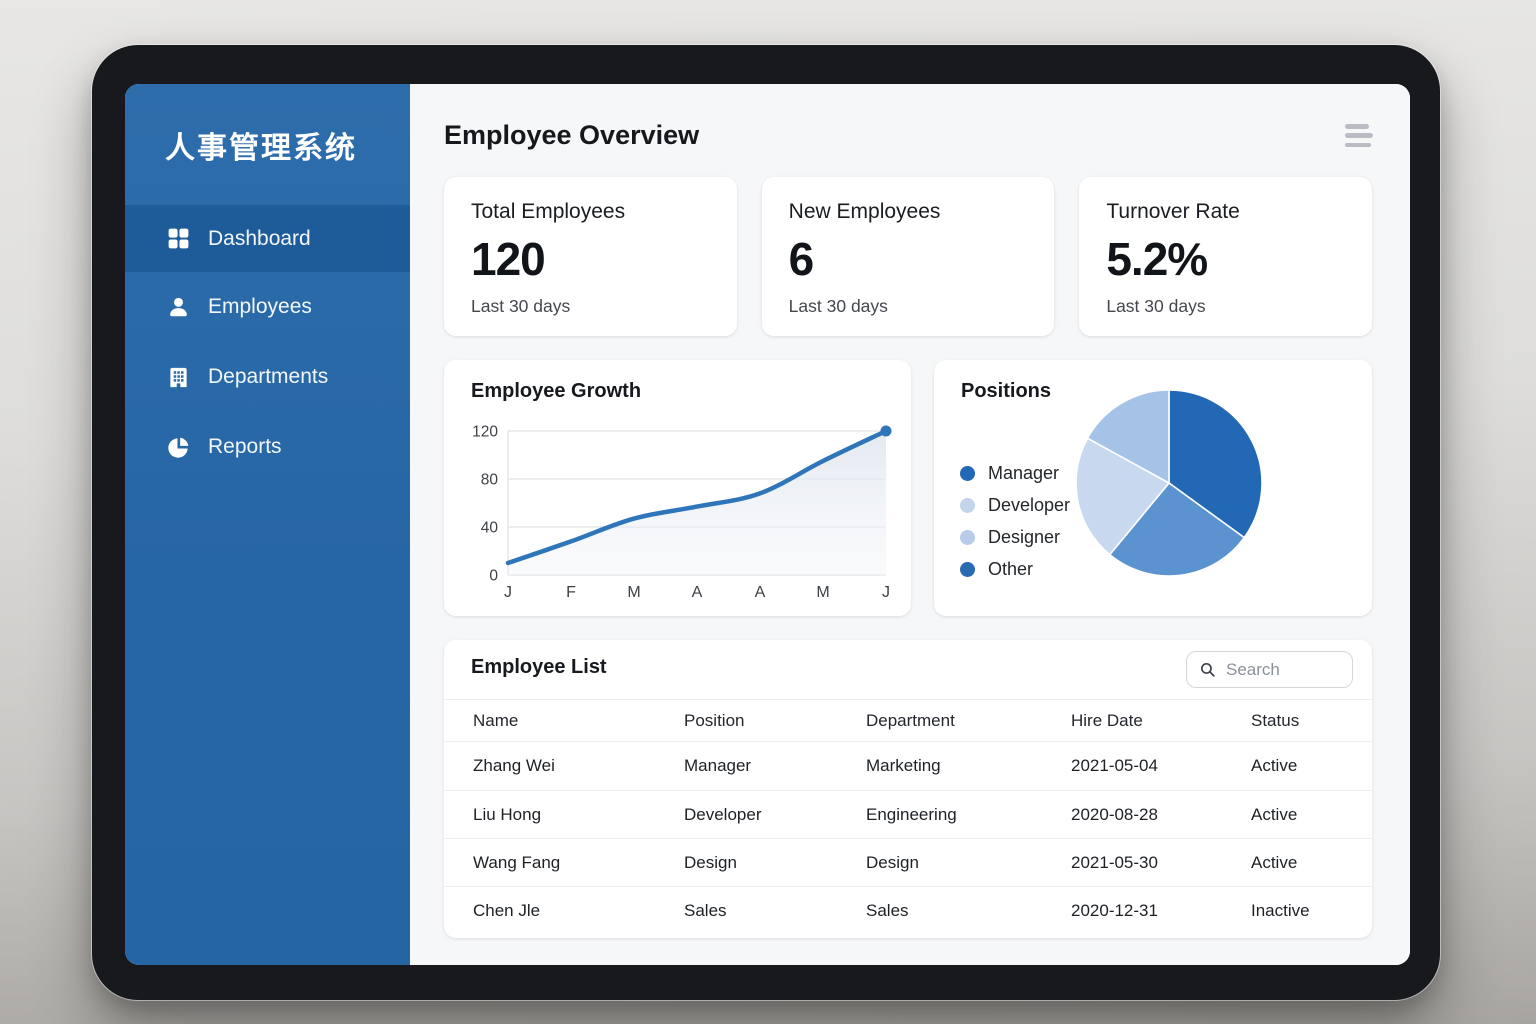  I want to click on legend-item-developer: Developer, so click(1015, 505).